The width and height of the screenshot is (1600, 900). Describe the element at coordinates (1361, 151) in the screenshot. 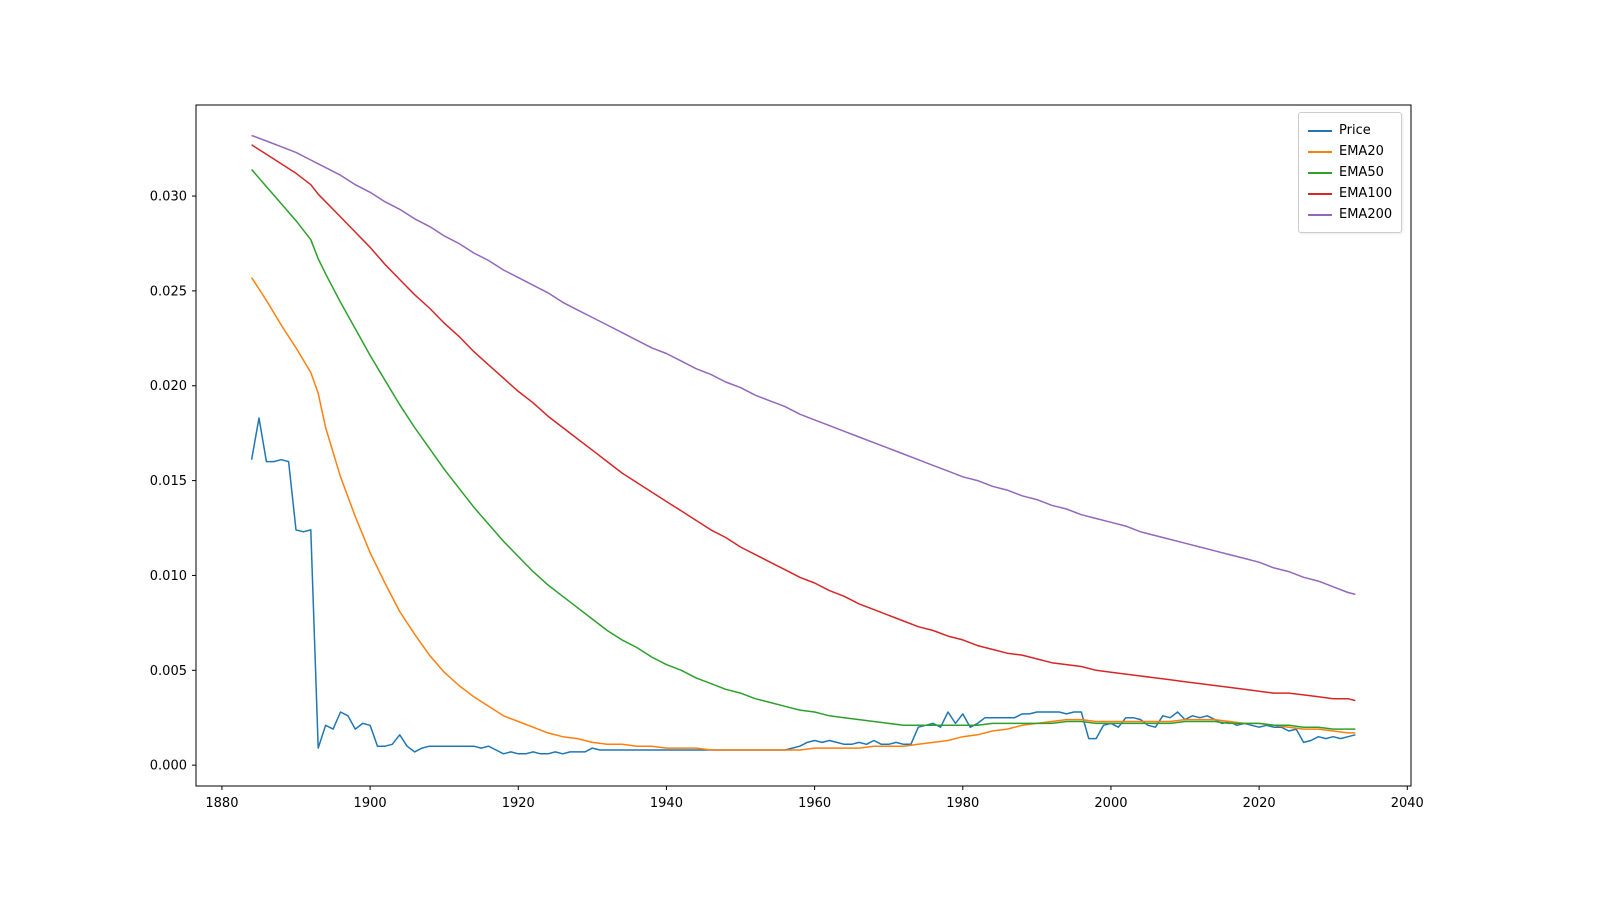

I see `legend-label: EMA20` at that location.